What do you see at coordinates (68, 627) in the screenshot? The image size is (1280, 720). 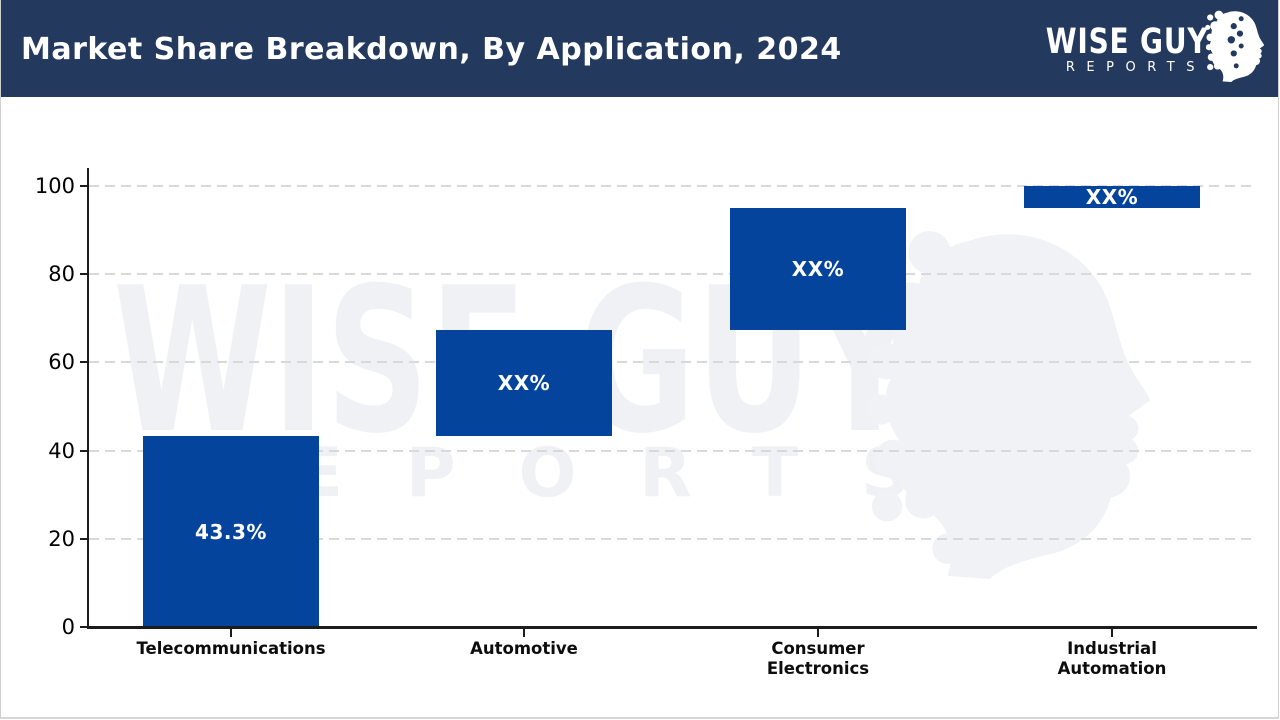 I see `y-axis-tick-label: 0` at bounding box center [68, 627].